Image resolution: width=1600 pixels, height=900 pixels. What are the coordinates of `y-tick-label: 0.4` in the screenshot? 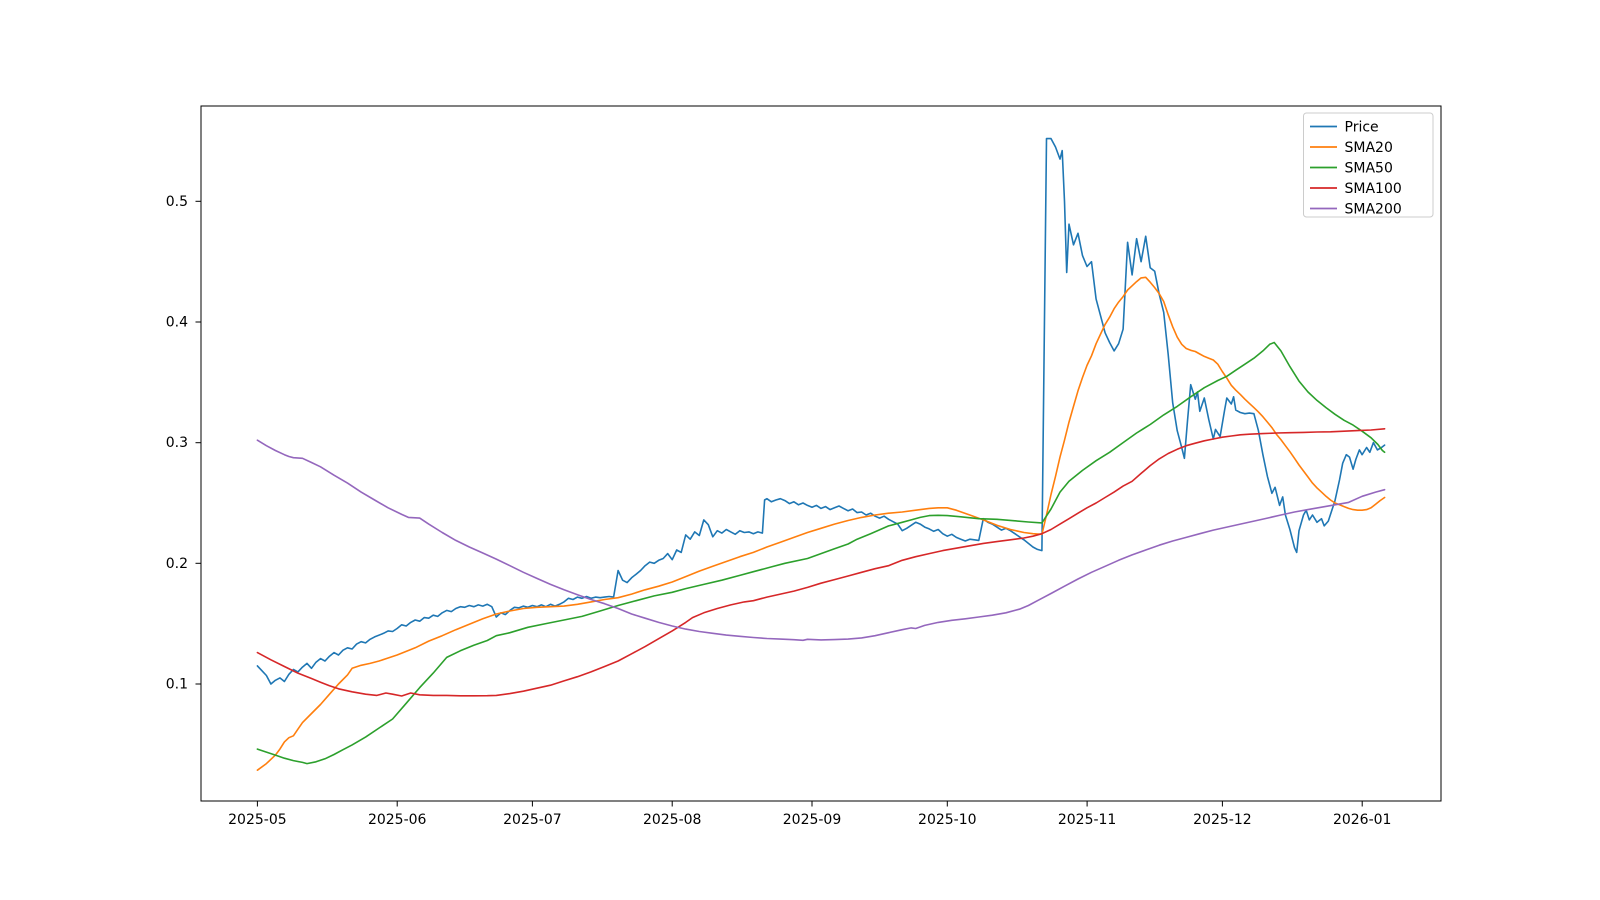 It's located at (177, 323).